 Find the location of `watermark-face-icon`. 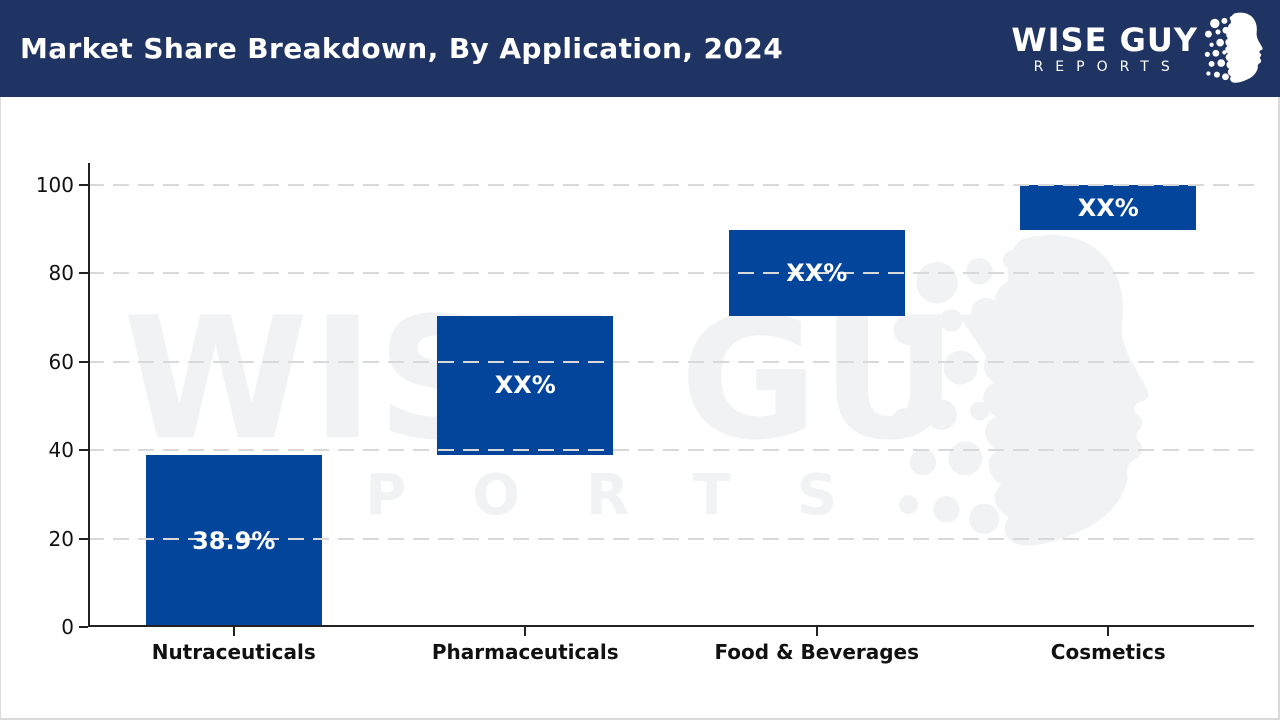

watermark-face-icon is located at coordinates (1020, 390).